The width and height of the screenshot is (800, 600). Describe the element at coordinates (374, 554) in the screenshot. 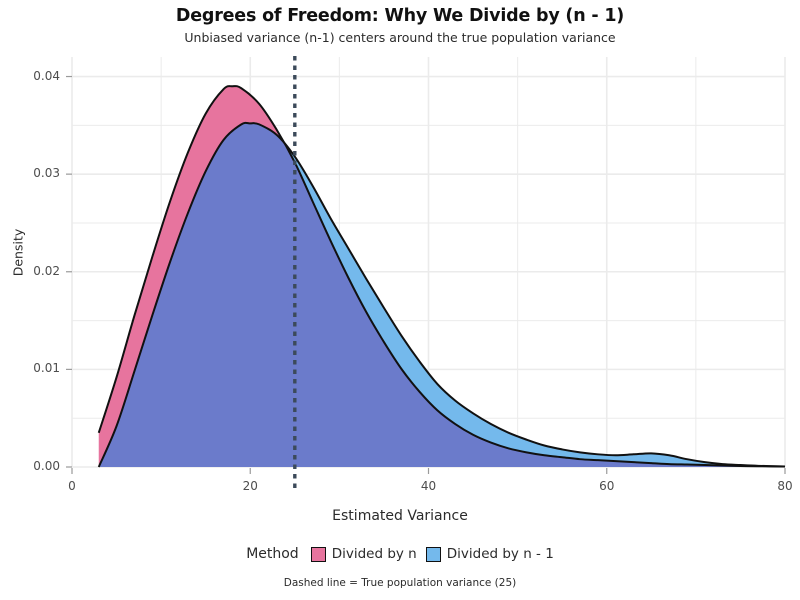

I see `legend-label-divided-by-n: Divided by n` at that location.